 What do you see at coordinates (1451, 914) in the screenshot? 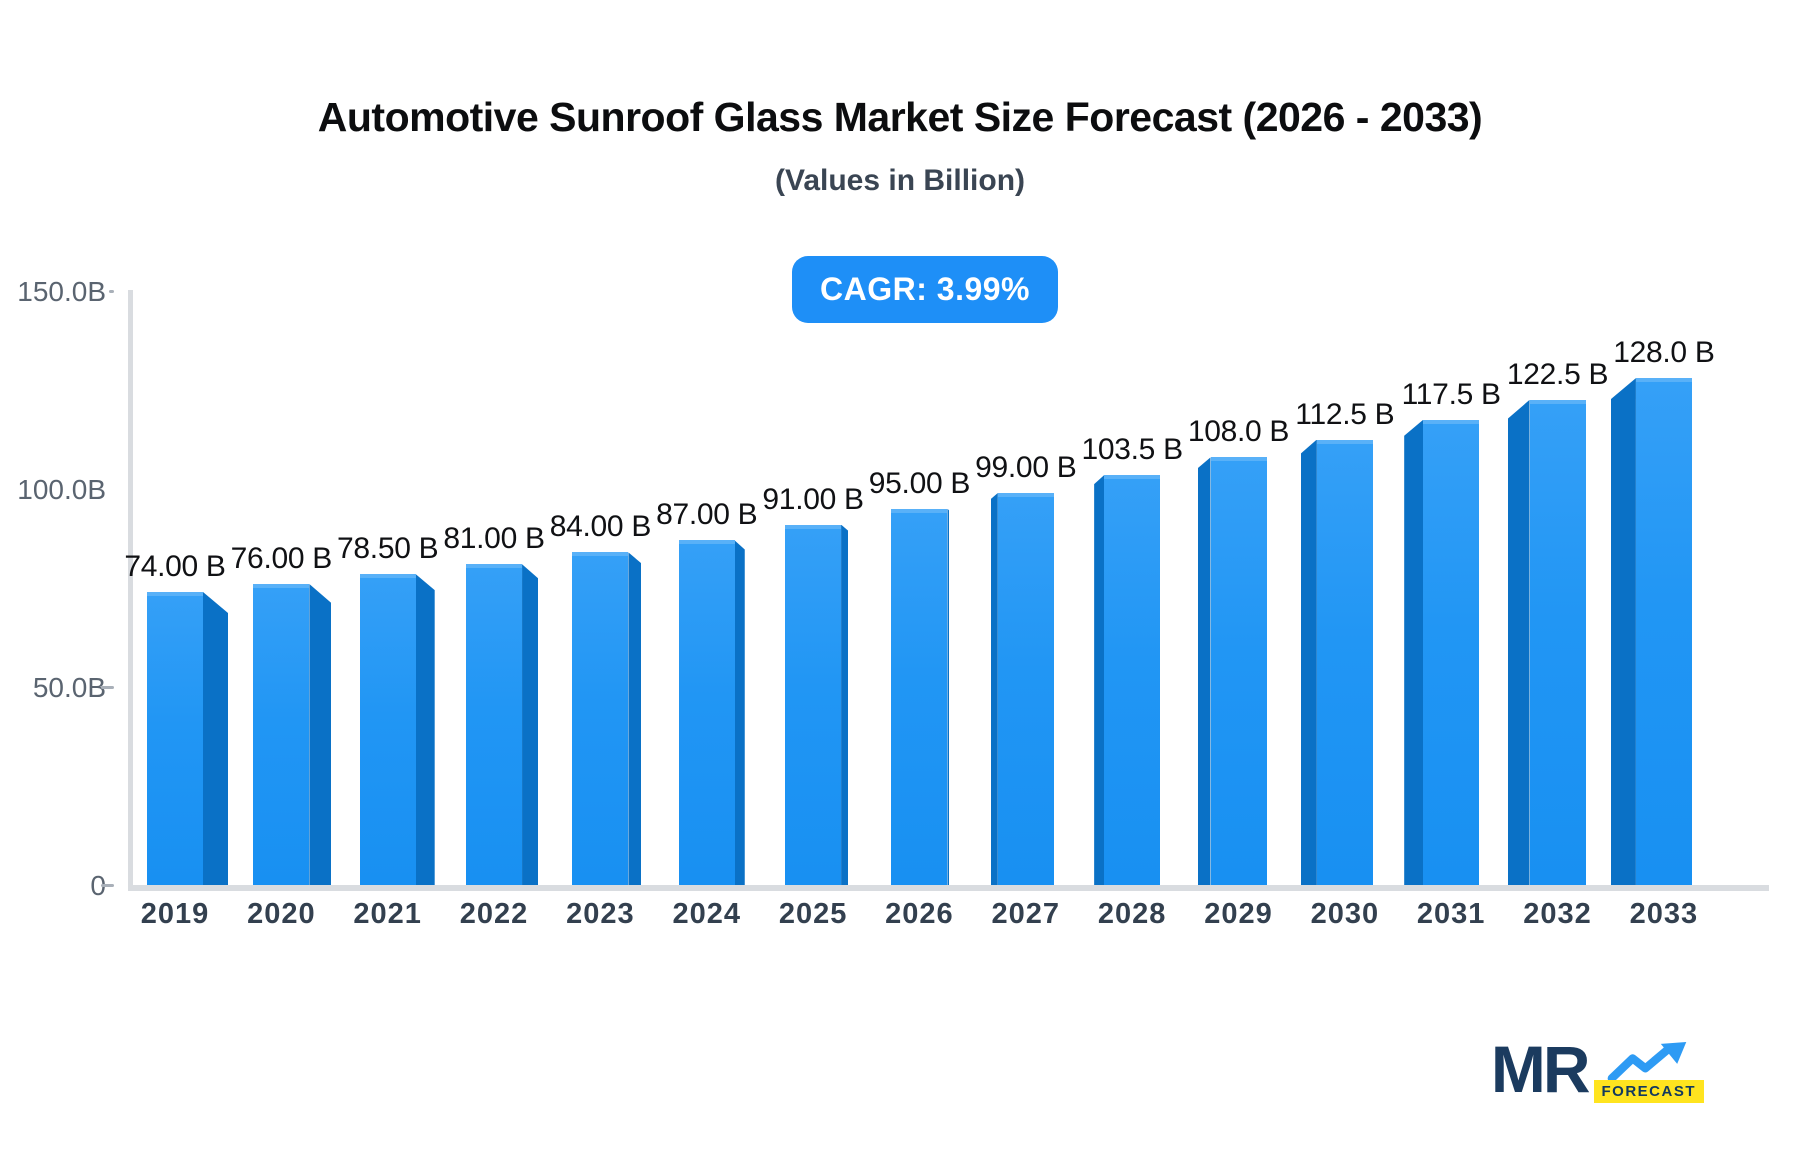
I see `x-tick-label: 2031` at bounding box center [1451, 914].